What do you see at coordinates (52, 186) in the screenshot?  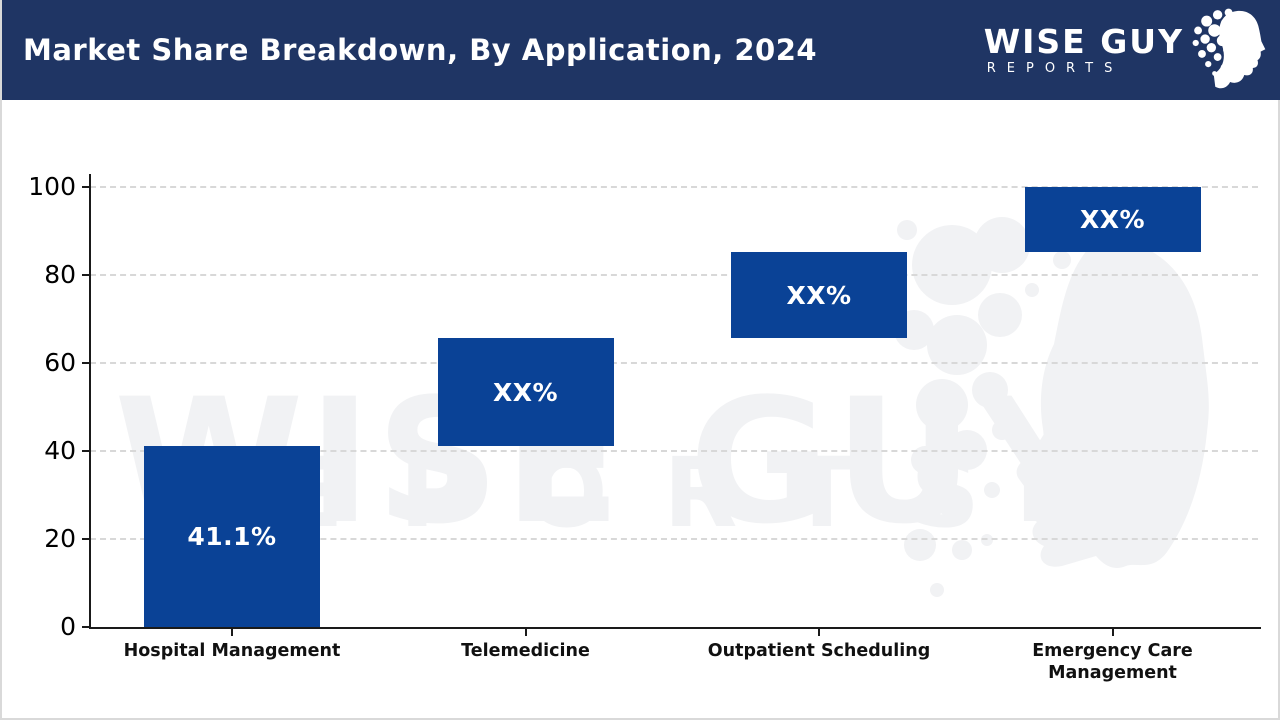 I see `y-tick-label: 100` at bounding box center [52, 186].